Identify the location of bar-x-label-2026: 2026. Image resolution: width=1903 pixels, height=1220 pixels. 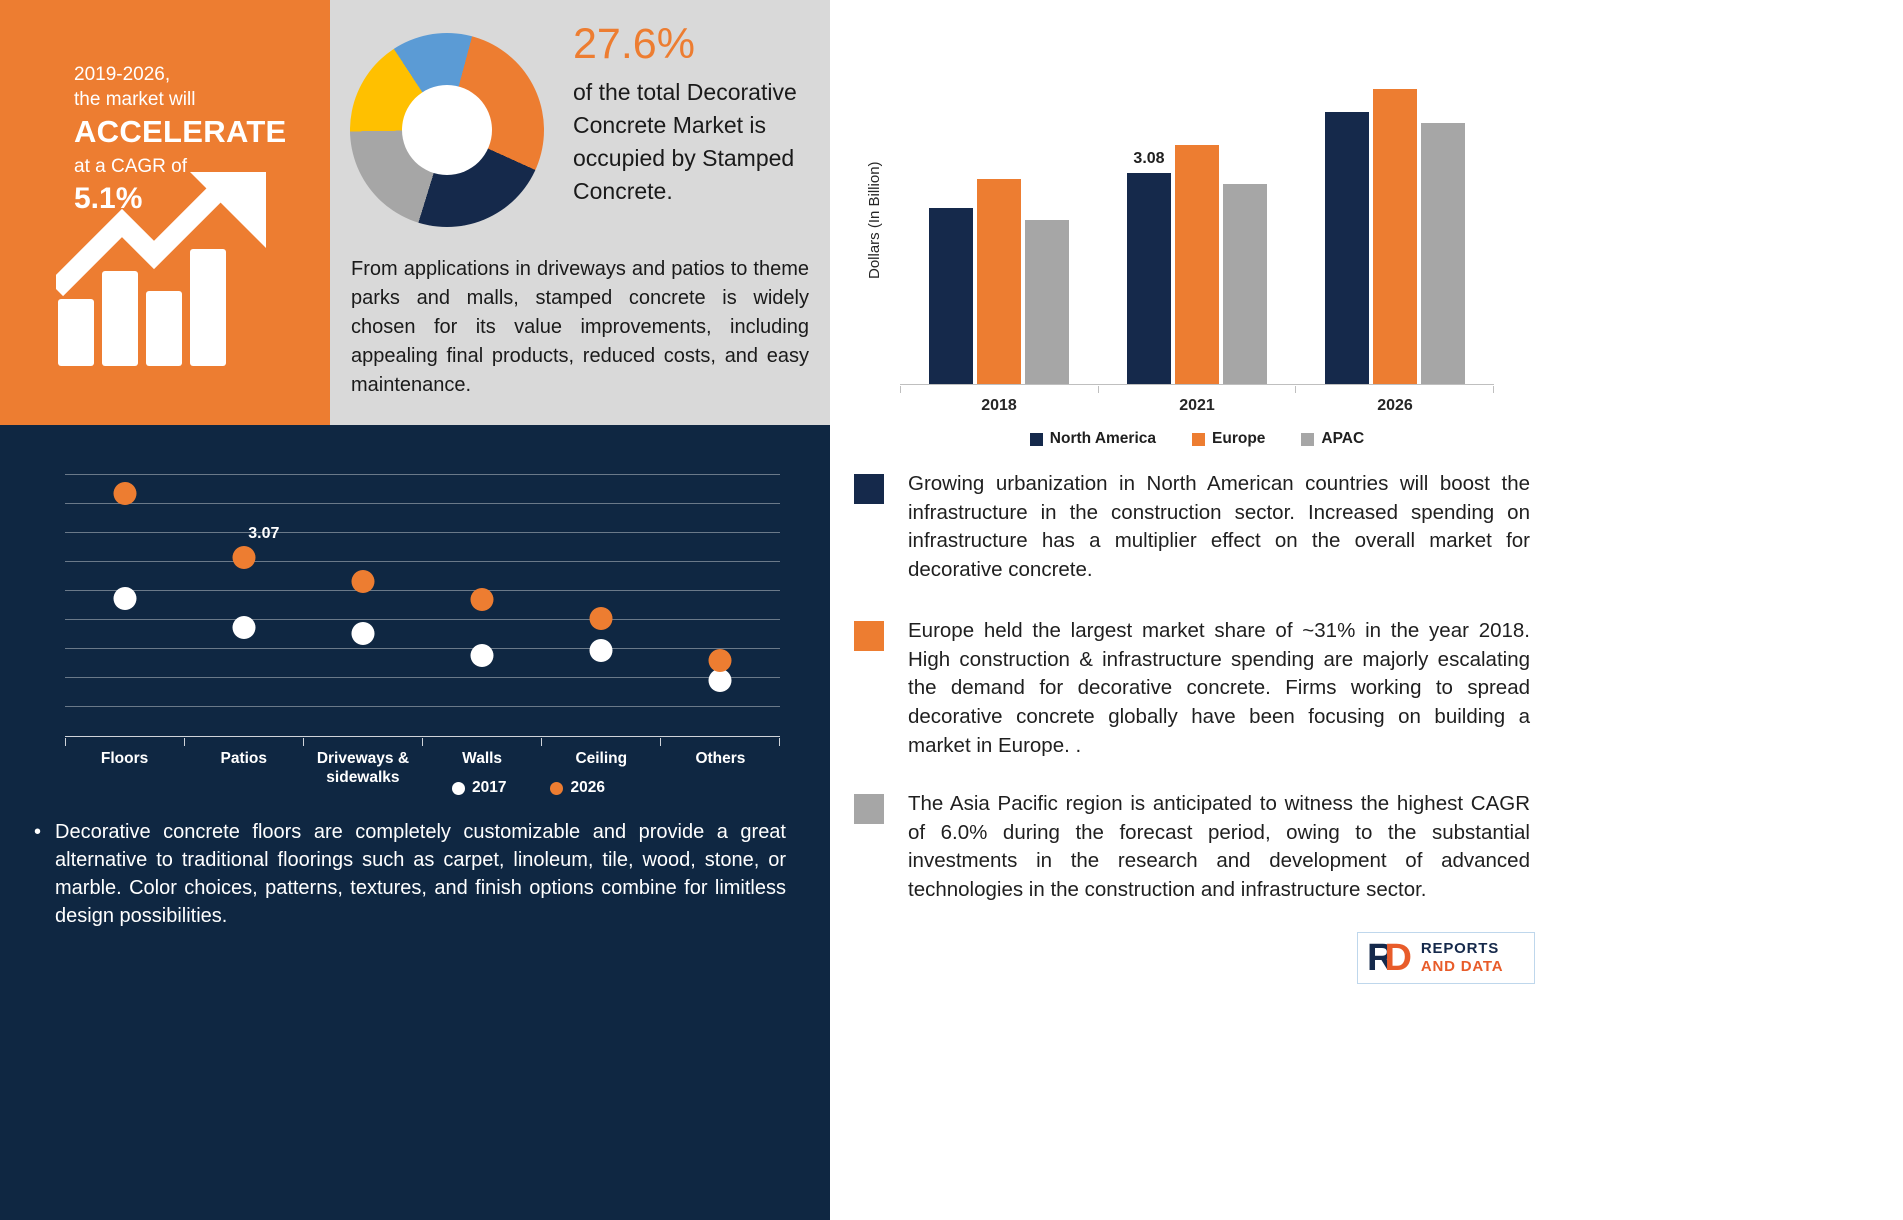
(1395, 405).